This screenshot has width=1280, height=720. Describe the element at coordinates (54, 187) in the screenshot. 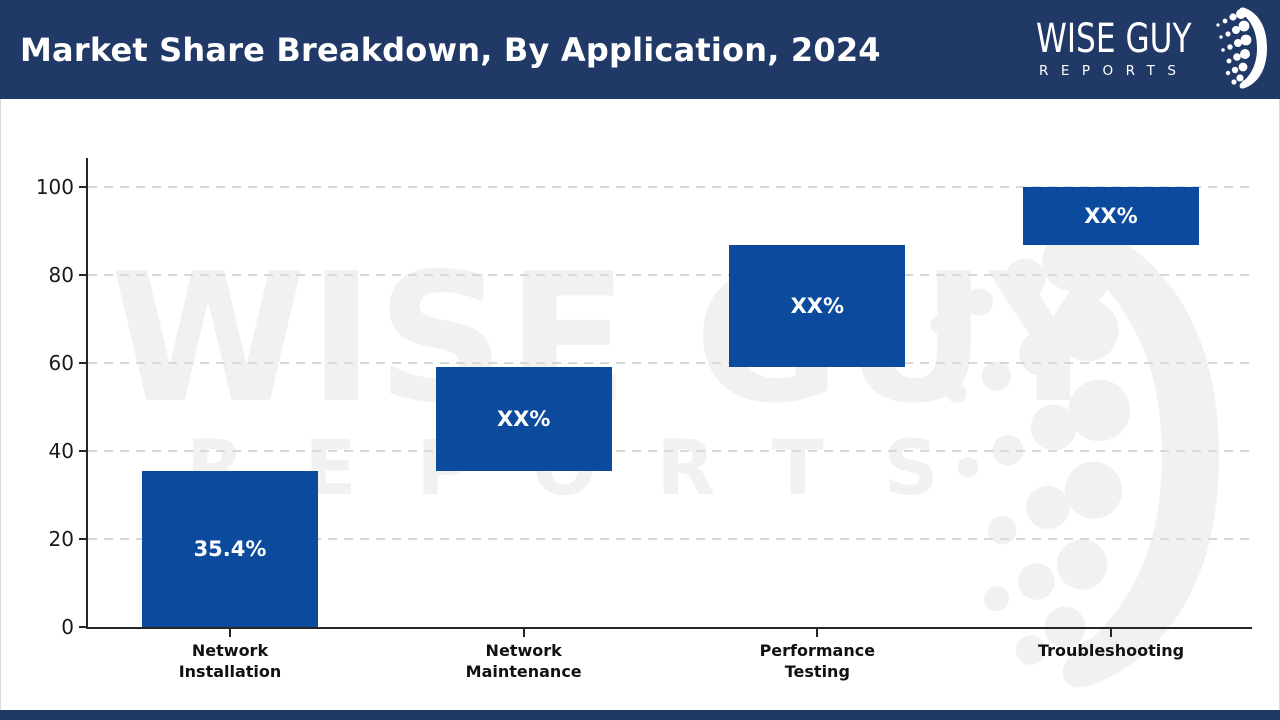

I see `y-tick-label: 100` at that location.